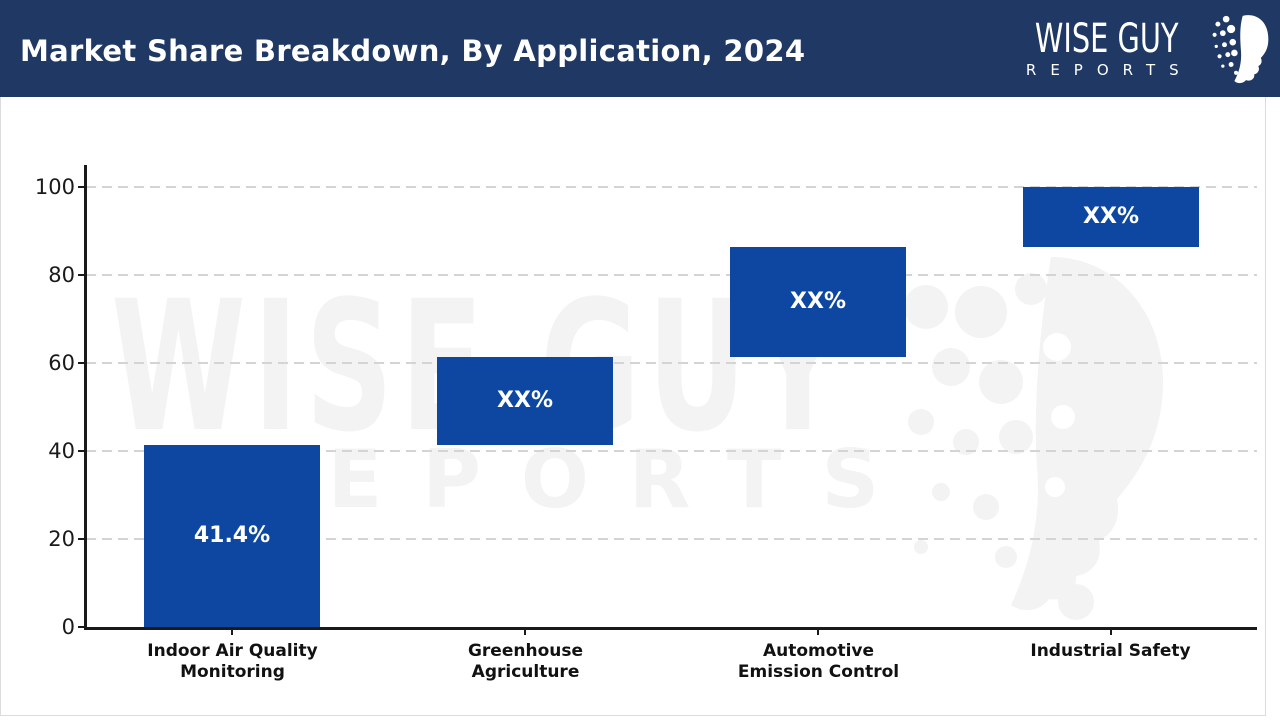  I want to click on gridline-y40, so click(671, 451).